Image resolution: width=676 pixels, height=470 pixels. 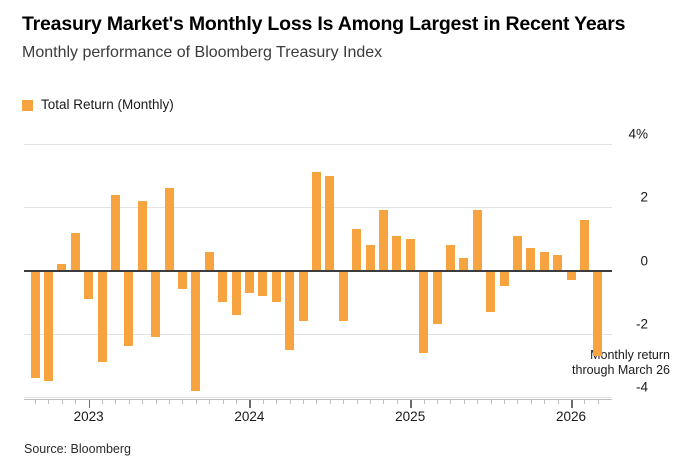 I want to click on y-axis: 4% 2 0 -2 -4, so click(x=644, y=235).